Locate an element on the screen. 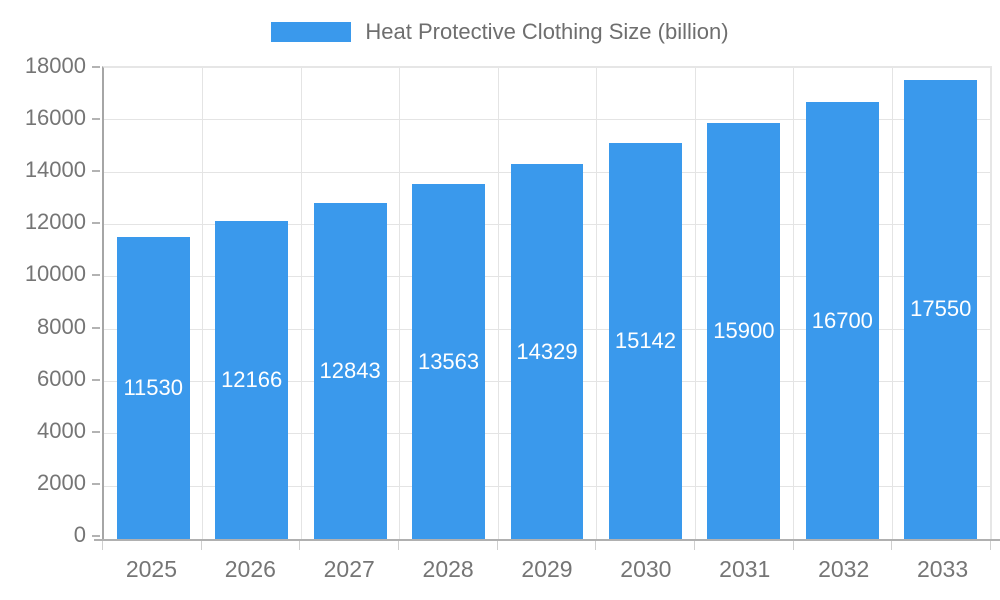 This screenshot has width=1000, height=600. x-tick-label: 2033 is located at coordinates (942, 569).